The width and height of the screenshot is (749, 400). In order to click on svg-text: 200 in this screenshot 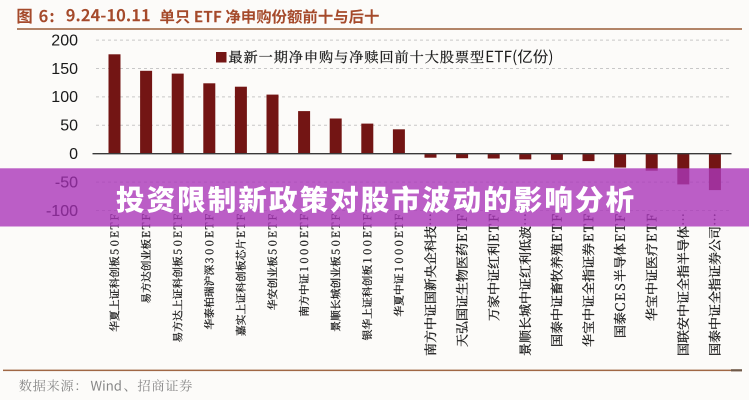, I will do `click(64, 40)`.